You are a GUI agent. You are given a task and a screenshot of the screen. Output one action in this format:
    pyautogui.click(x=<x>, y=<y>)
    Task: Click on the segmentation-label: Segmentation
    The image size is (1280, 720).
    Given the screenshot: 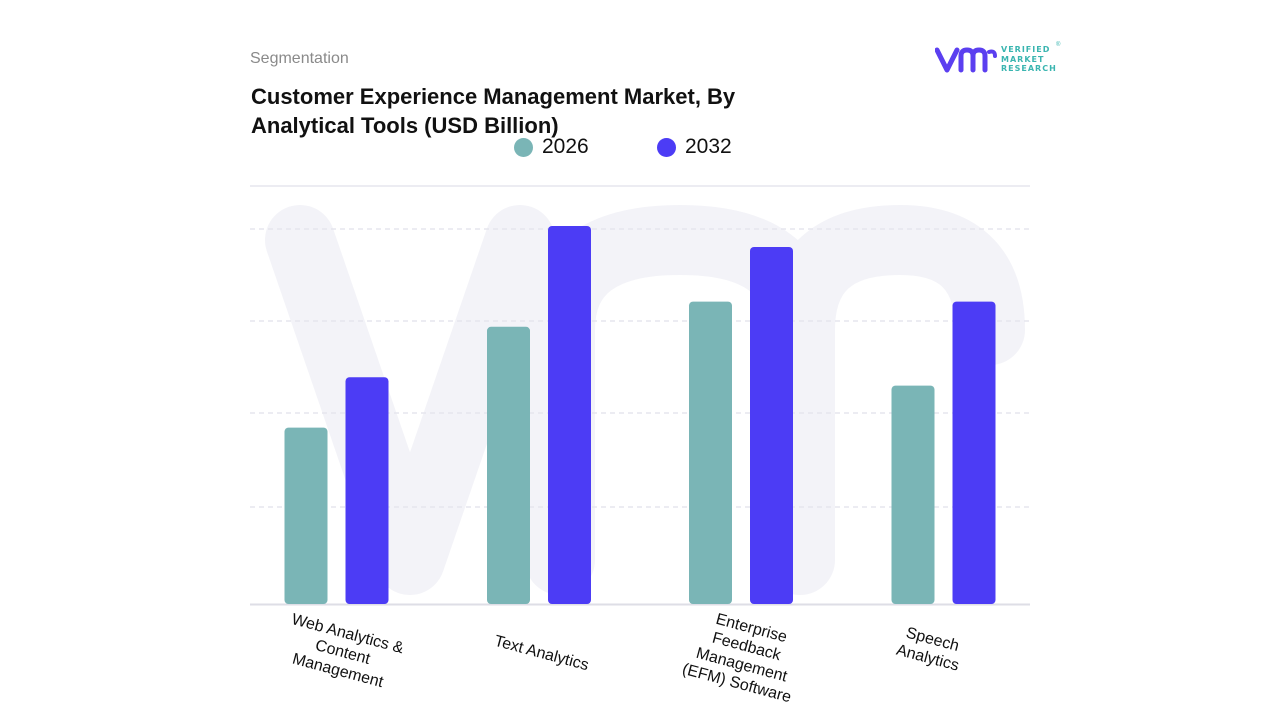 What is the action you would take?
    pyautogui.click(x=299, y=58)
    